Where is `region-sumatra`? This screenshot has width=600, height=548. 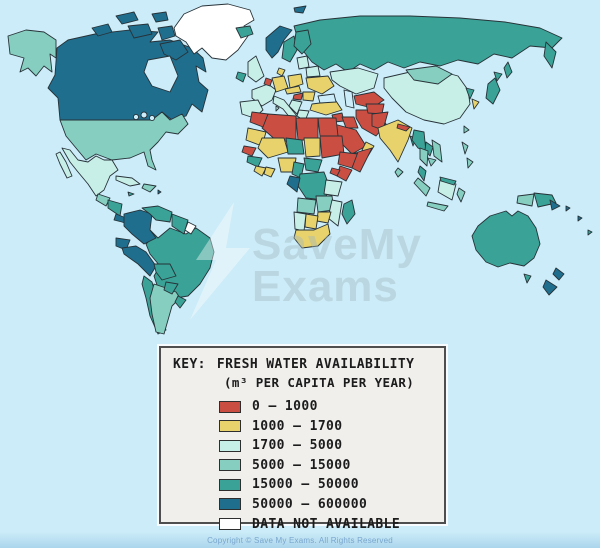
region-sumatra is located at coordinates (422, 187).